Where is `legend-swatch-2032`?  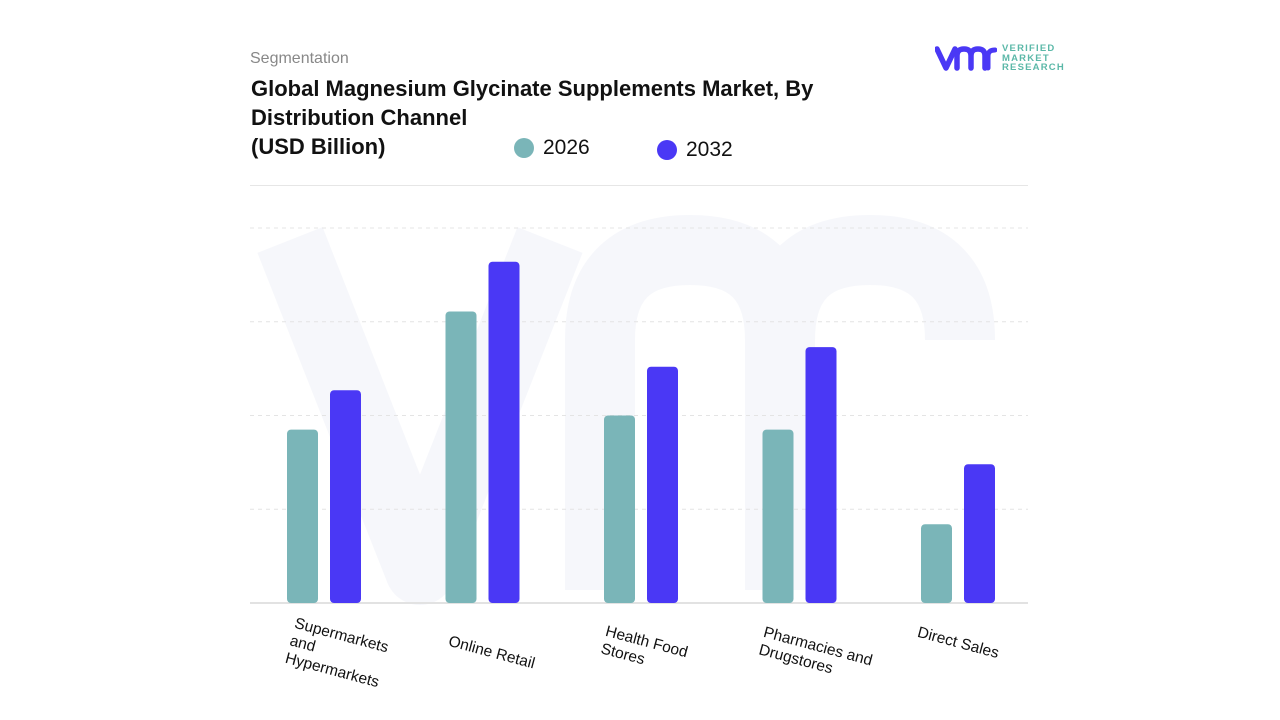 legend-swatch-2032 is located at coordinates (667, 150).